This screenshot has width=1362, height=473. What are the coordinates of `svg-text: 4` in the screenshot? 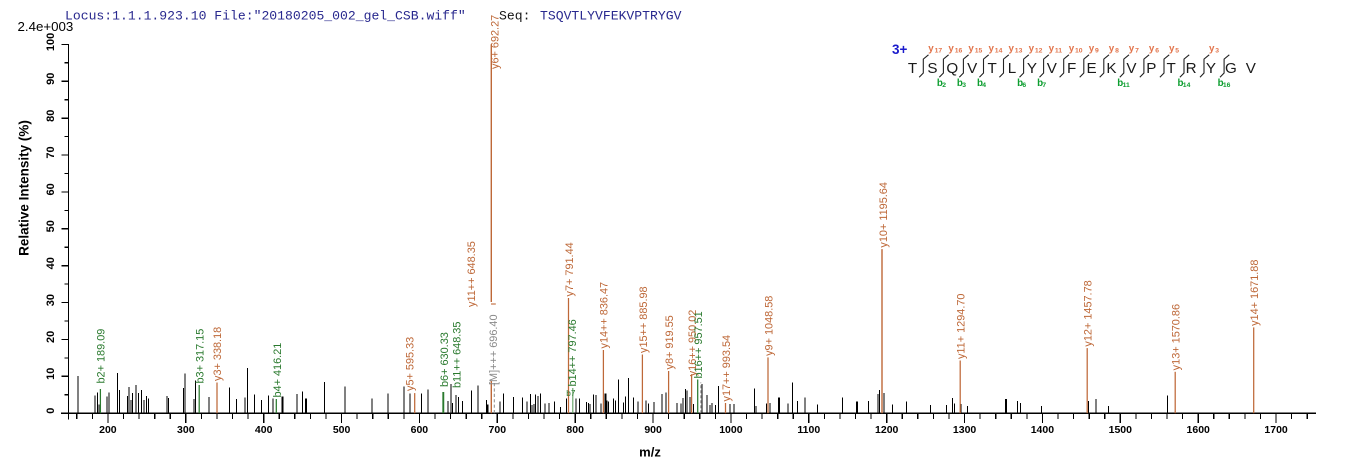 It's located at (984, 85).